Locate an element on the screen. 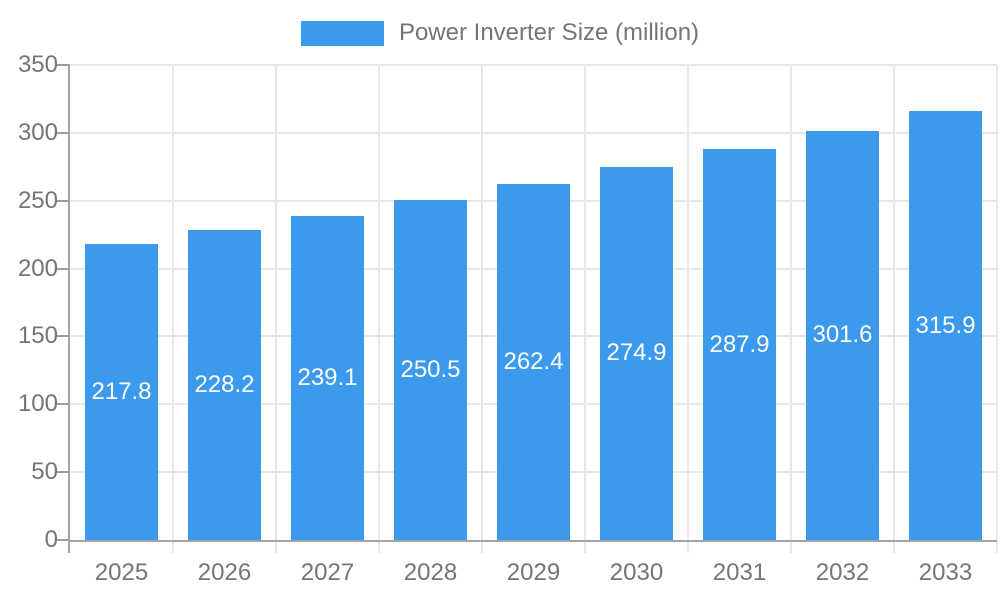 The width and height of the screenshot is (1000, 600). bar-value-label: 250.5 is located at coordinates (430, 370).